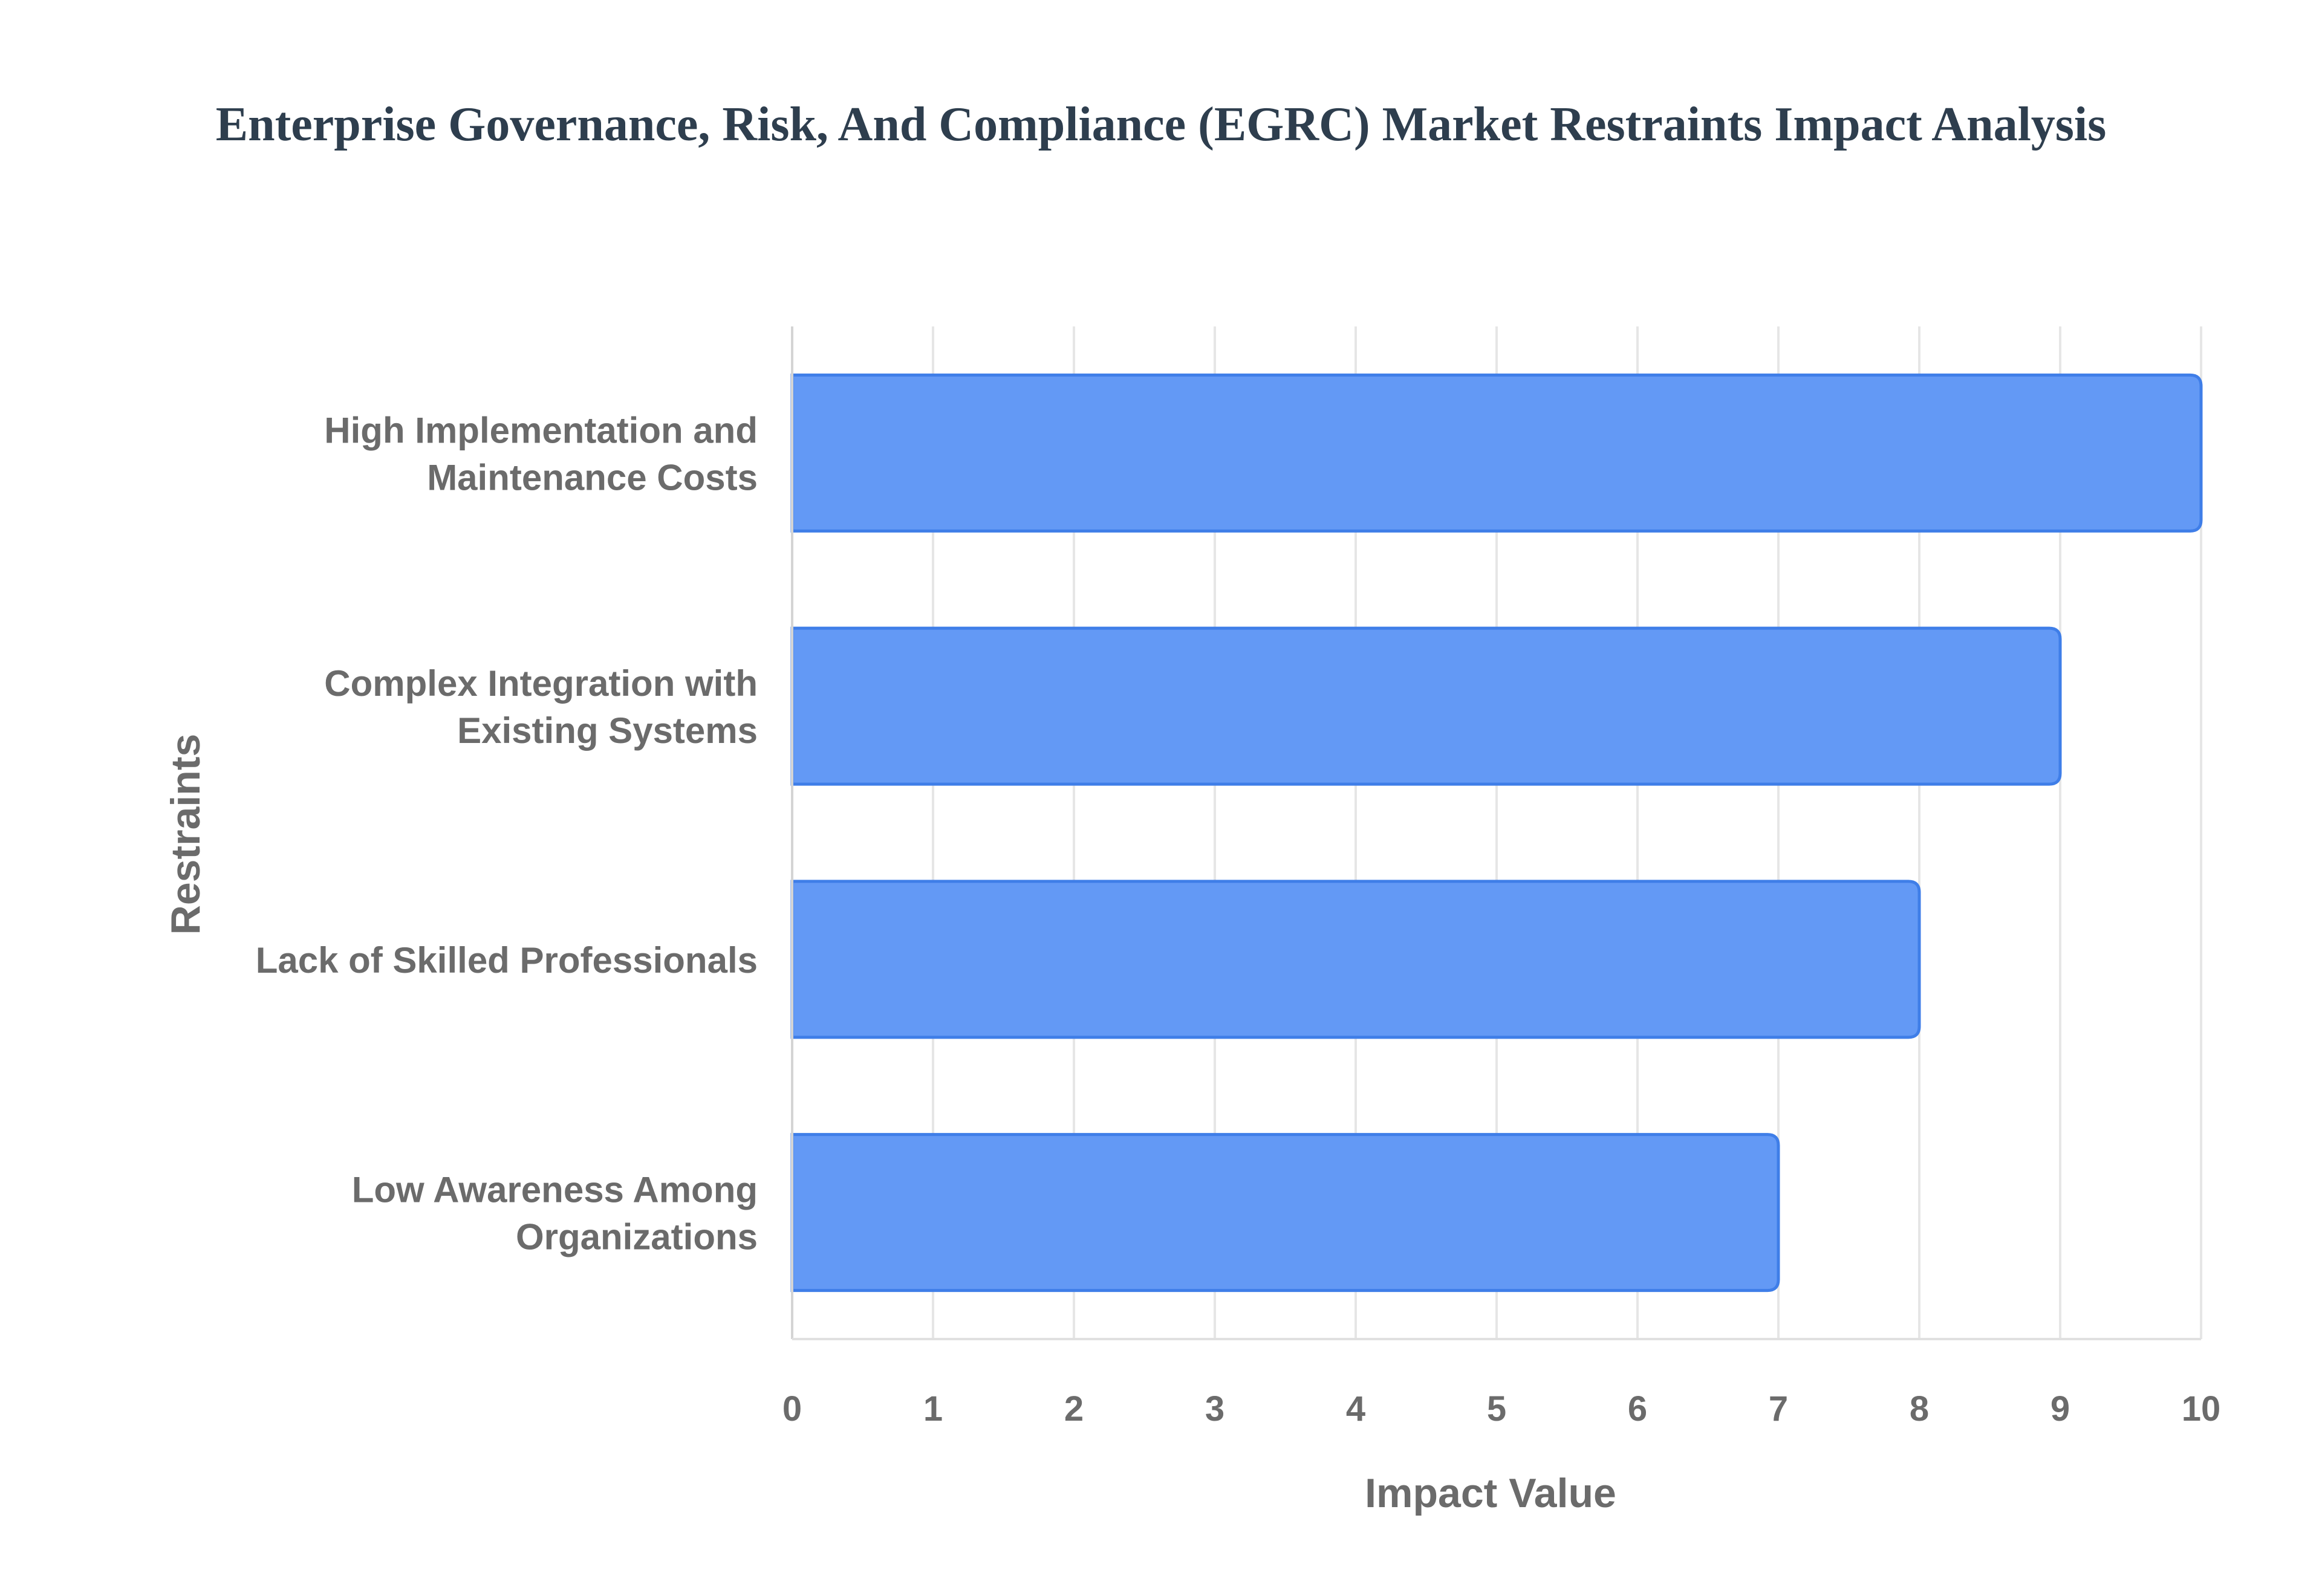 The width and height of the screenshot is (2322, 1596). I want to click on category-label: Existing Systems, so click(607, 730).